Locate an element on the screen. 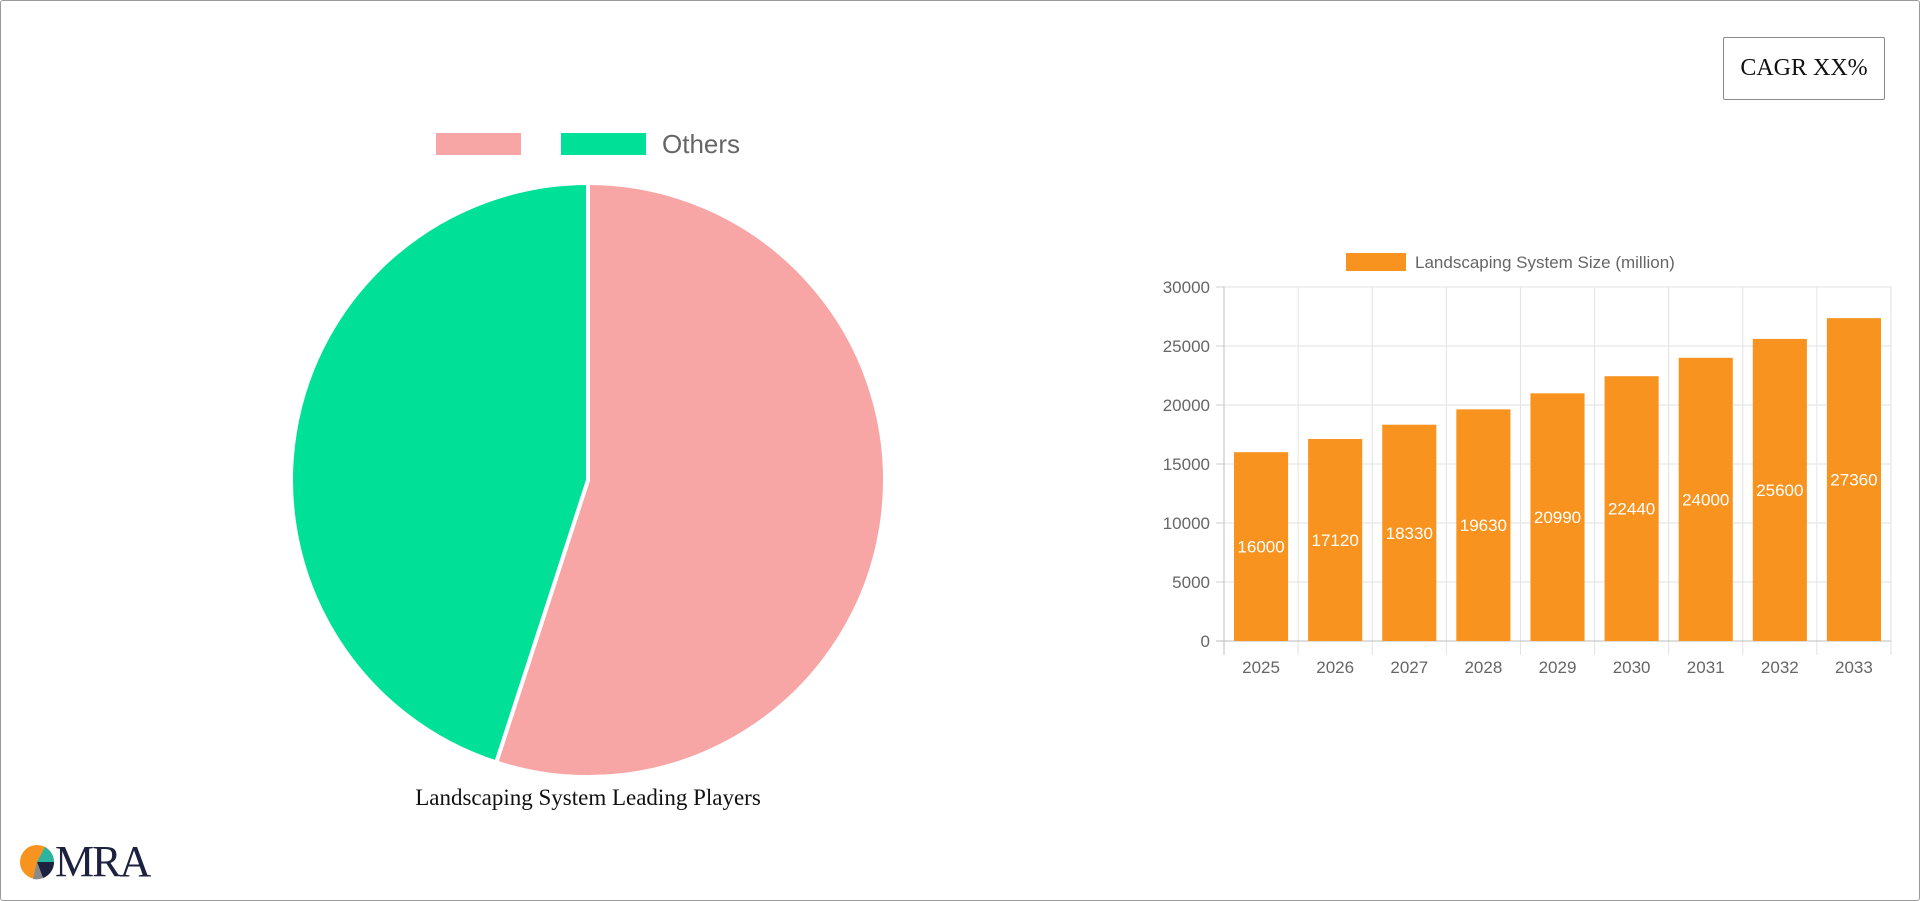  mra-logo: MRA is located at coordinates (85, 861).